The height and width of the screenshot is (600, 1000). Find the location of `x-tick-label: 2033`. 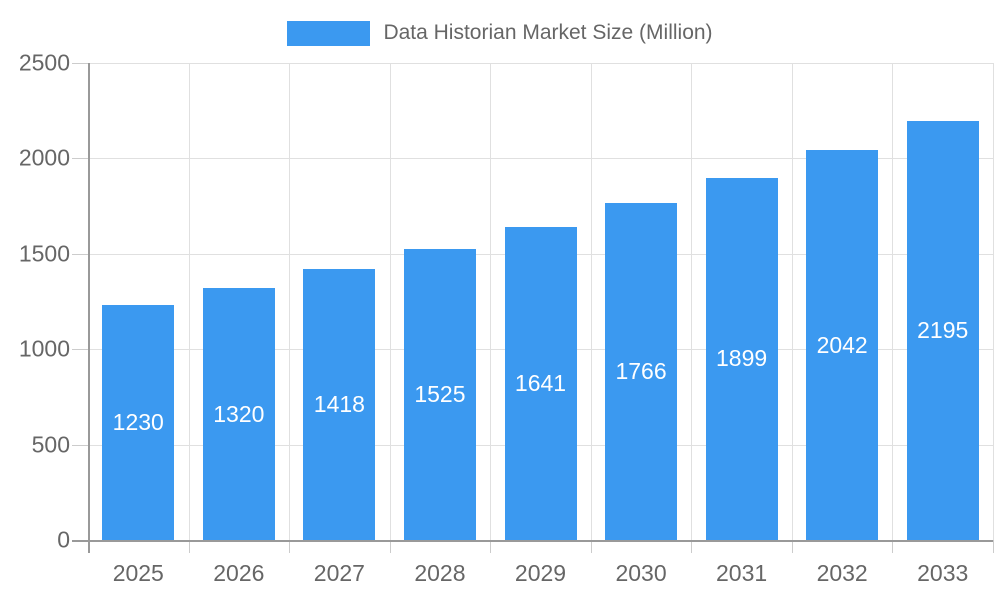

x-tick-label: 2033 is located at coordinates (943, 573).